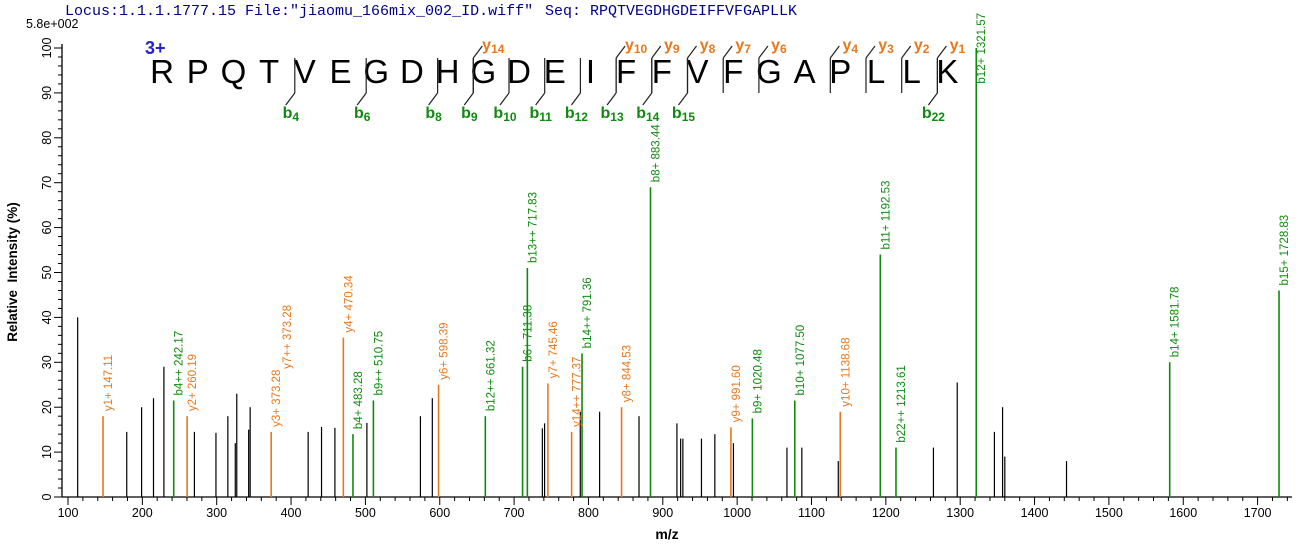  Describe the element at coordinates (291, 513) in the screenshot. I see `x-tick-label: 400` at that location.